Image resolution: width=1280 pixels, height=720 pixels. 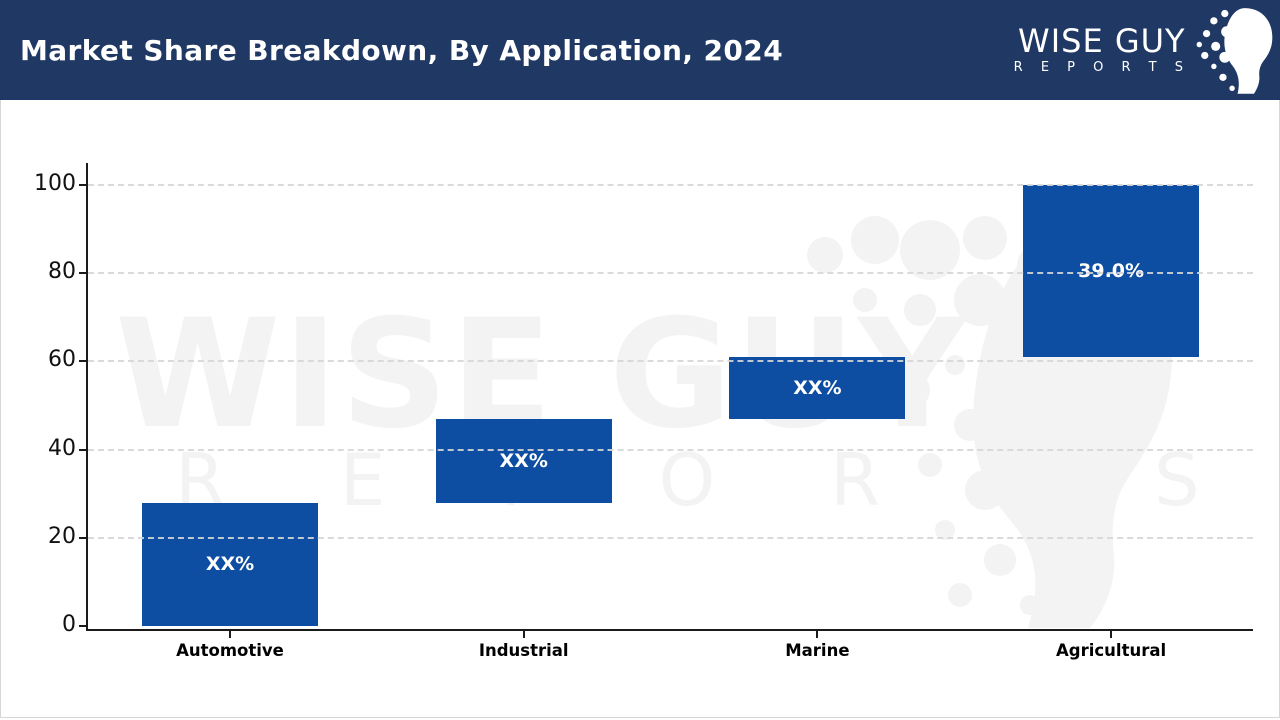 I want to click on logo-tagline: R E P O R T S, so click(x=1101, y=68).